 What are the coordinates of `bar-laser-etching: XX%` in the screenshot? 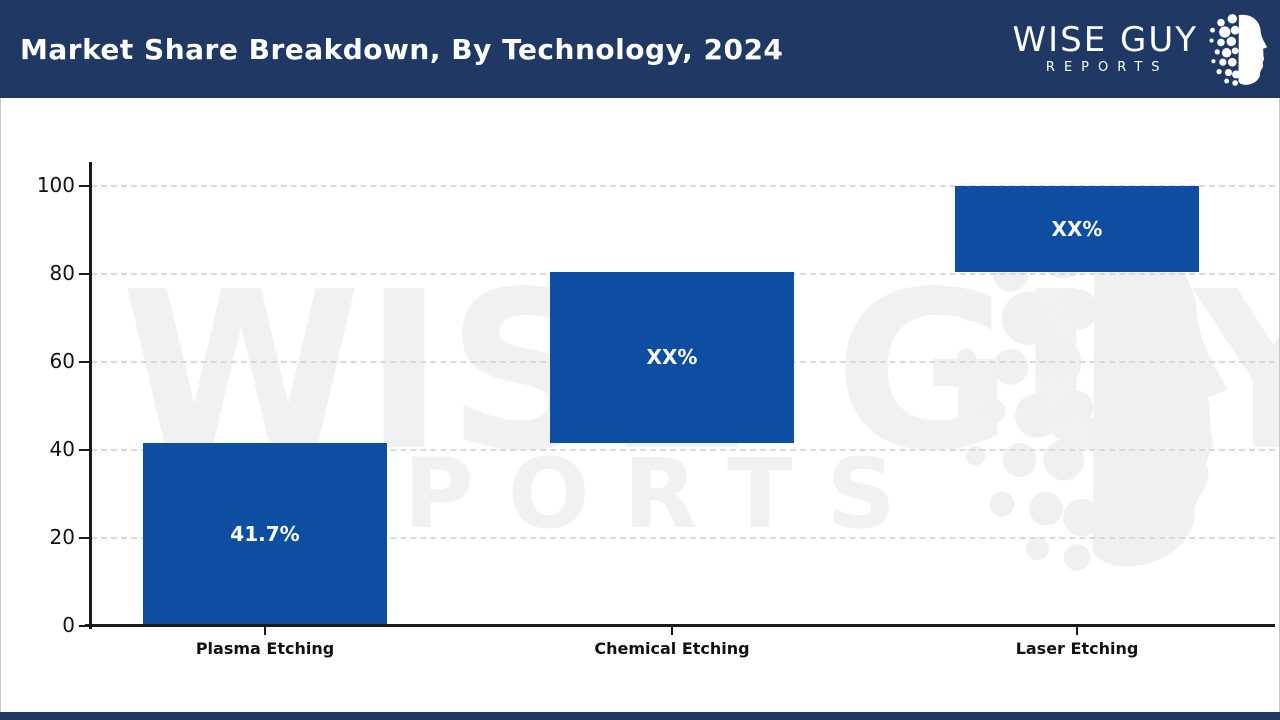 It's located at (1077, 229).